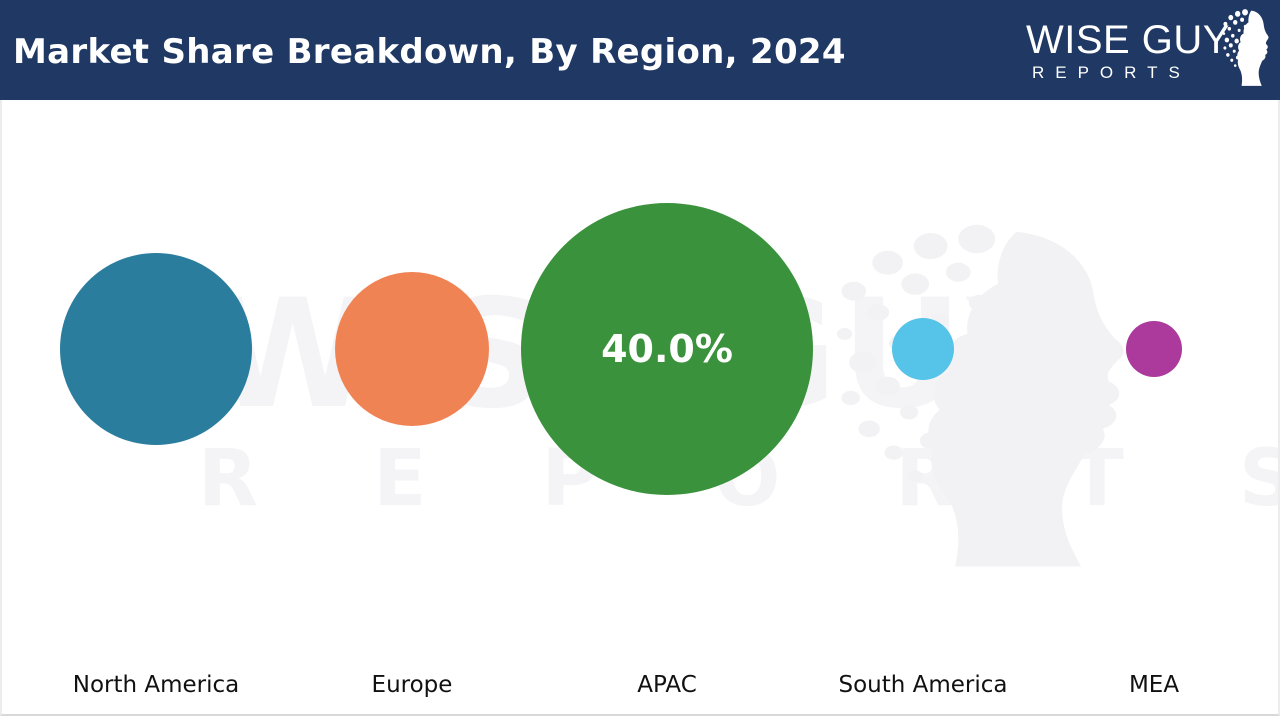  What do you see at coordinates (1111, 72) in the screenshot?
I see `logo-tagline: REPORTS` at bounding box center [1111, 72].